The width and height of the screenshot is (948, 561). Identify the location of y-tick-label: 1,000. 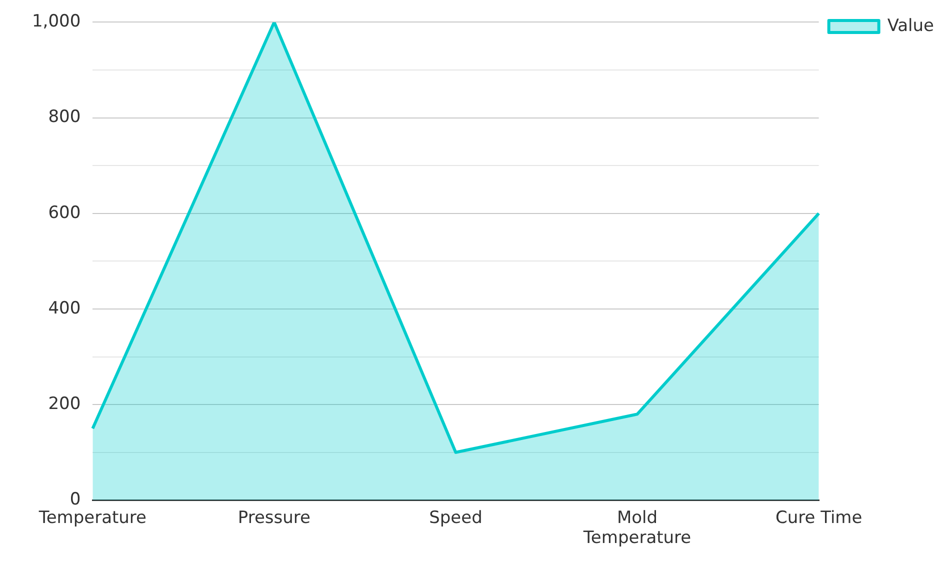
(56, 22).